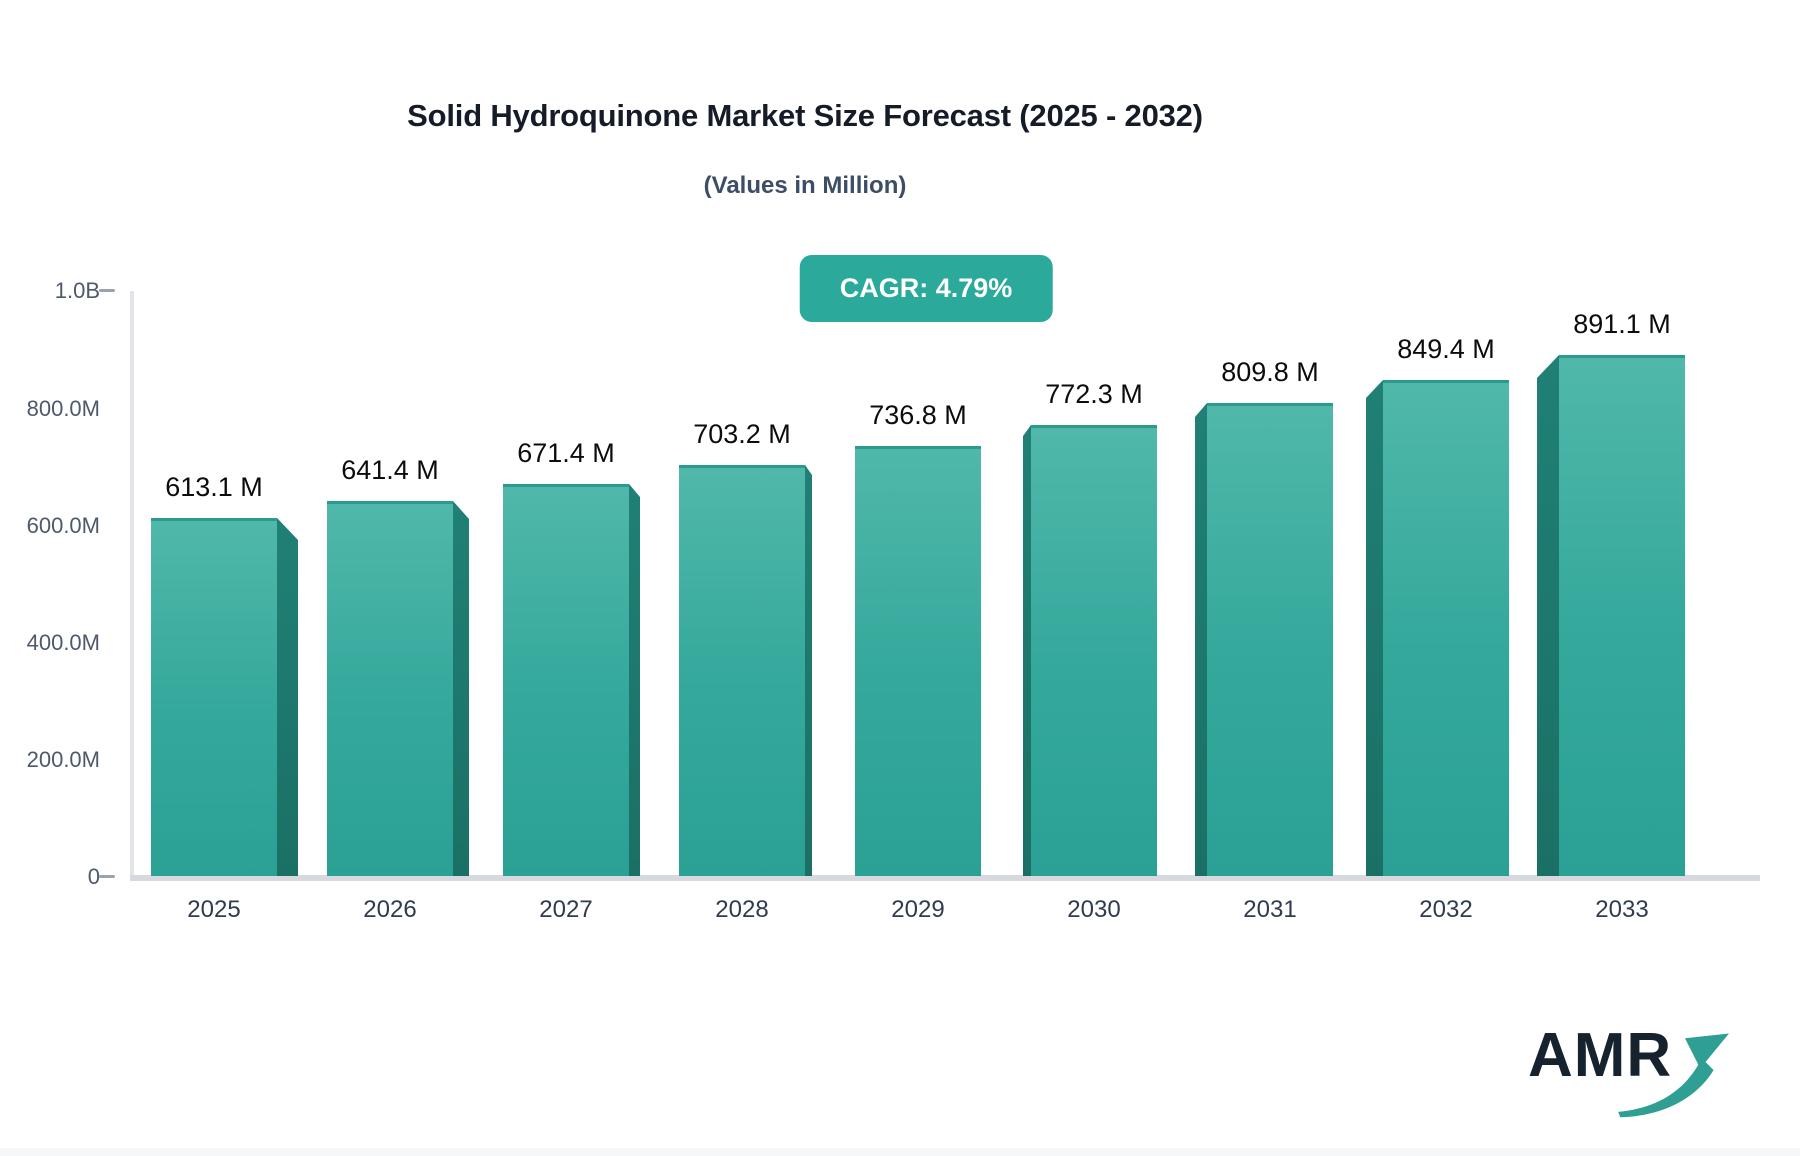 The width and height of the screenshot is (1800, 1156). I want to click on x-axis-label: 2028, so click(742, 909).